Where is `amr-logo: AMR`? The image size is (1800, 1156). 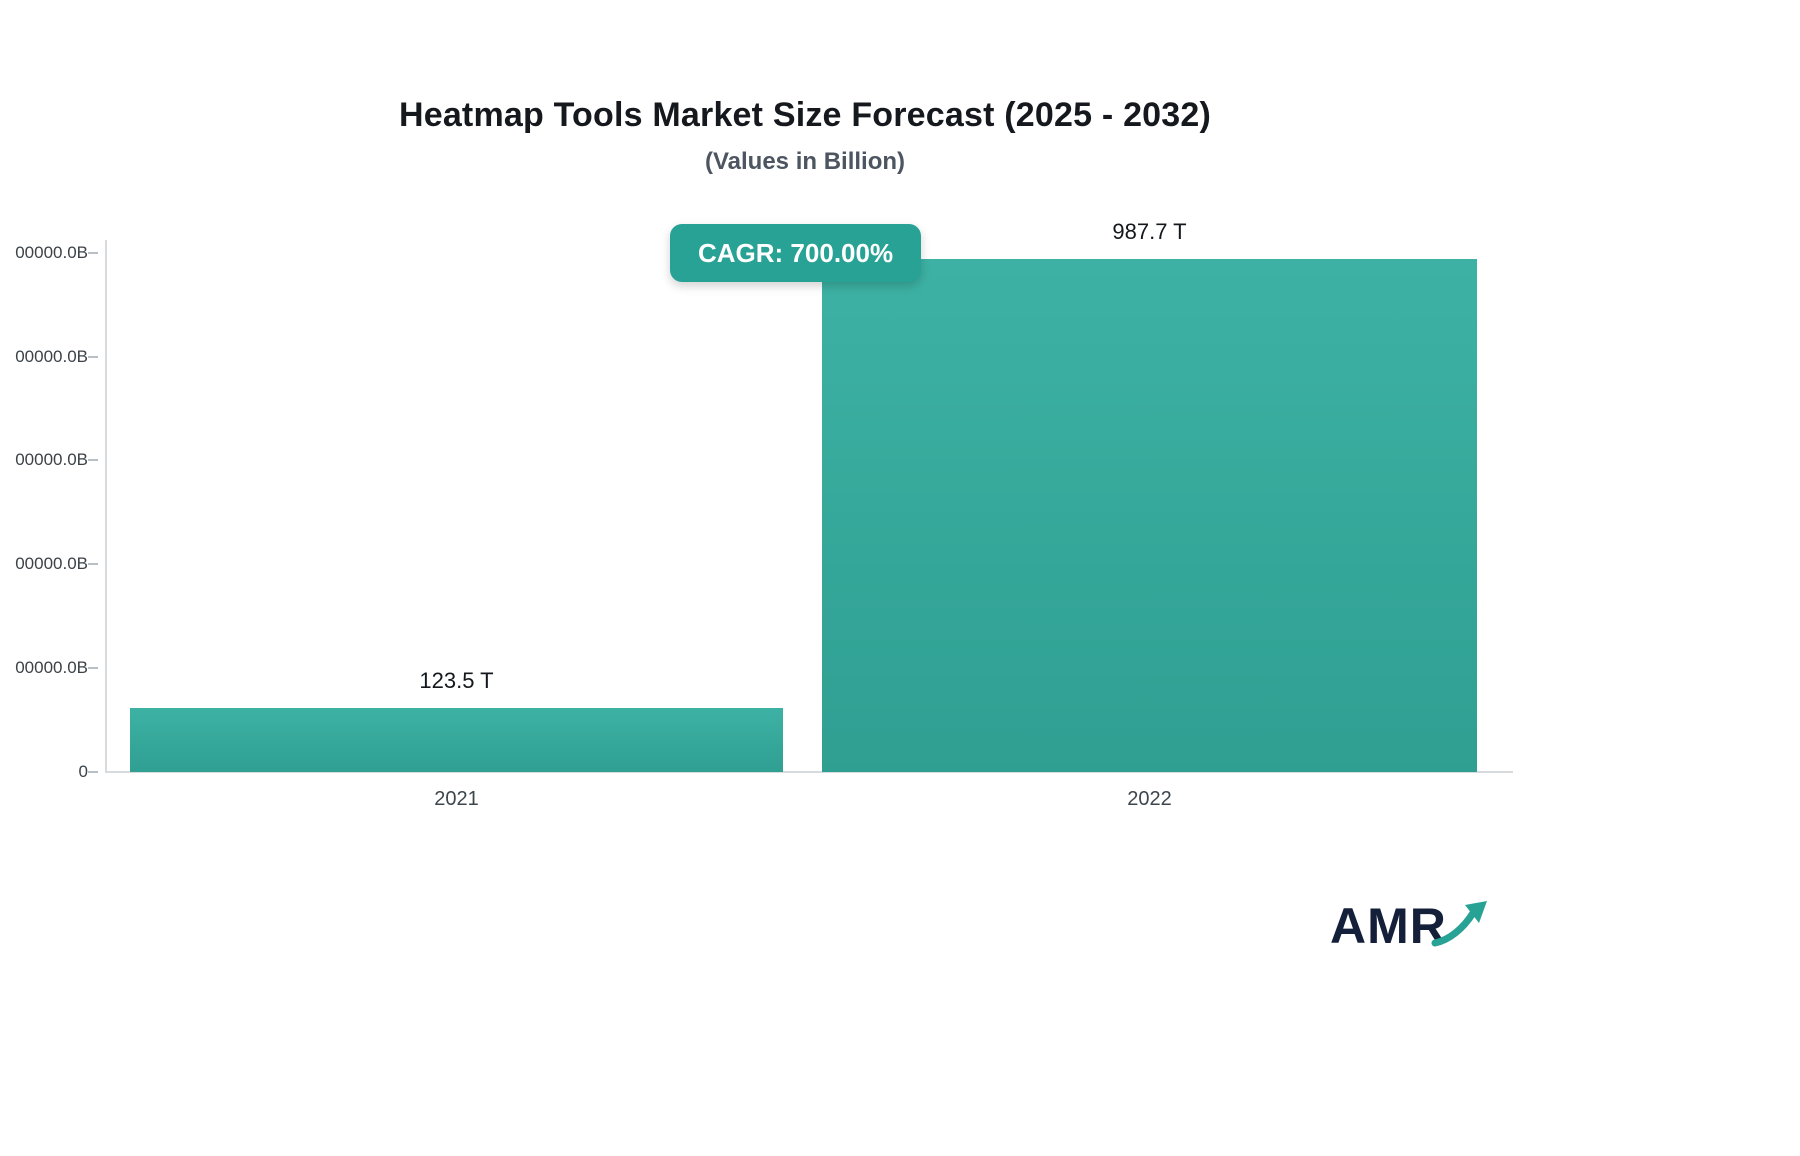
amr-logo: AMR is located at coordinates (1409, 926).